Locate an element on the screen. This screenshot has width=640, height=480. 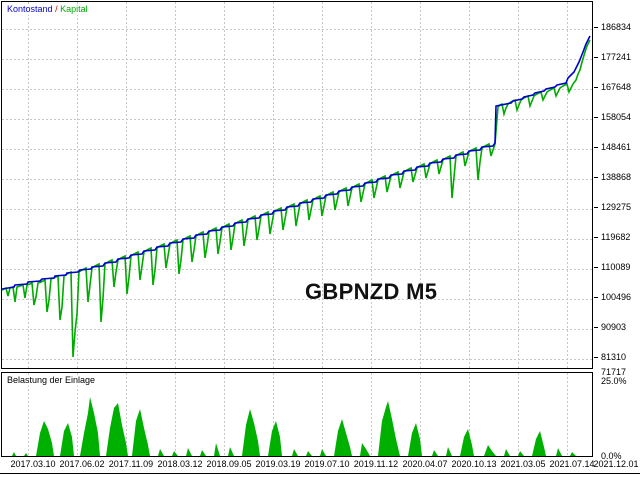
x-tick-label: 2021.07.14 is located at coordinates (572, 464).